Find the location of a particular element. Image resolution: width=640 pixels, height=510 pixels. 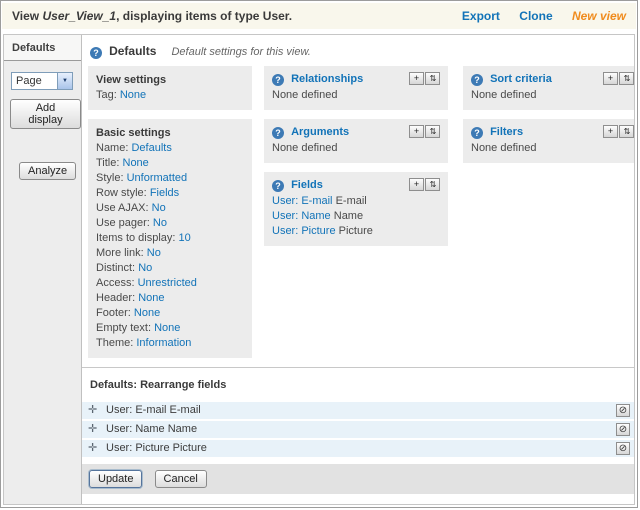

sort-criteria-title-link: Sort criteria is located at coordinates (521, 79).